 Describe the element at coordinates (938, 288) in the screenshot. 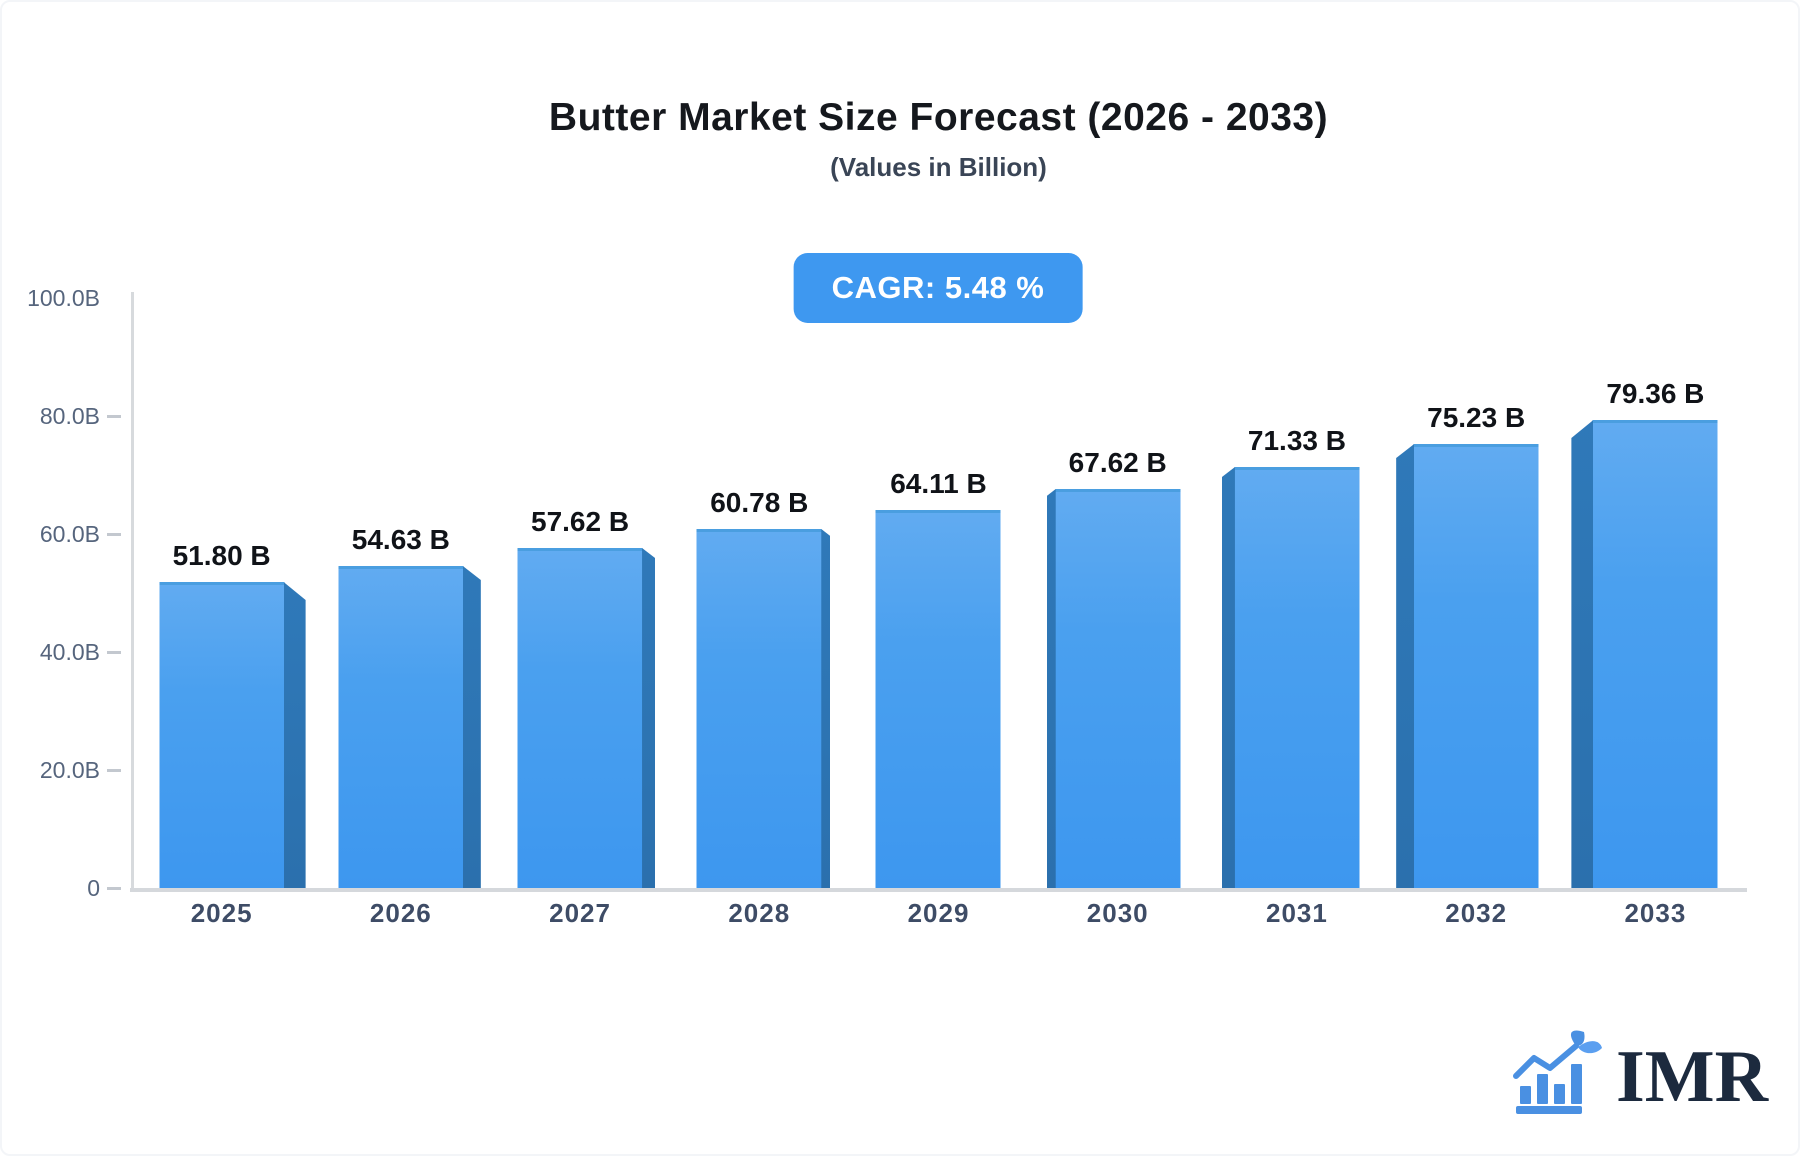

I see `cagr-badge: CAGR: 5.48 %` at that location.